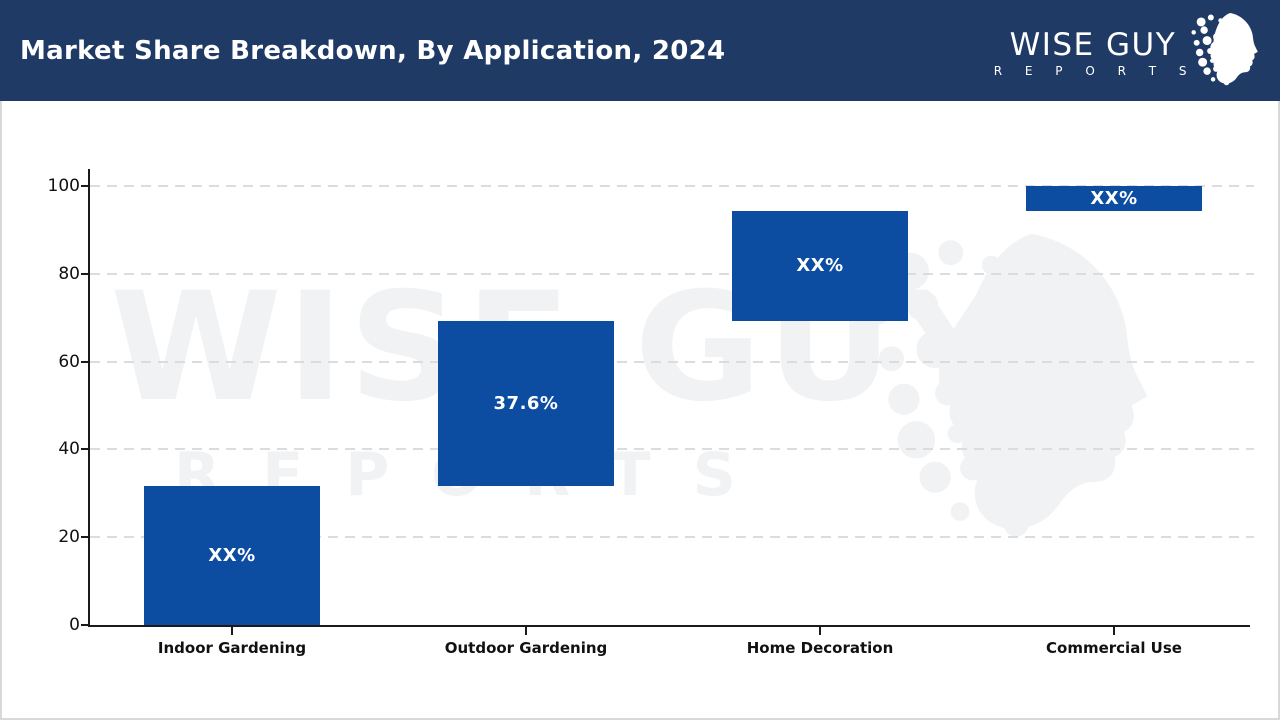 This screenshot has height=720, width=1280. Describe the element at coordinates (1114, 648) in the screenshot. I see `category-label-3: Commercial Use` at that location.